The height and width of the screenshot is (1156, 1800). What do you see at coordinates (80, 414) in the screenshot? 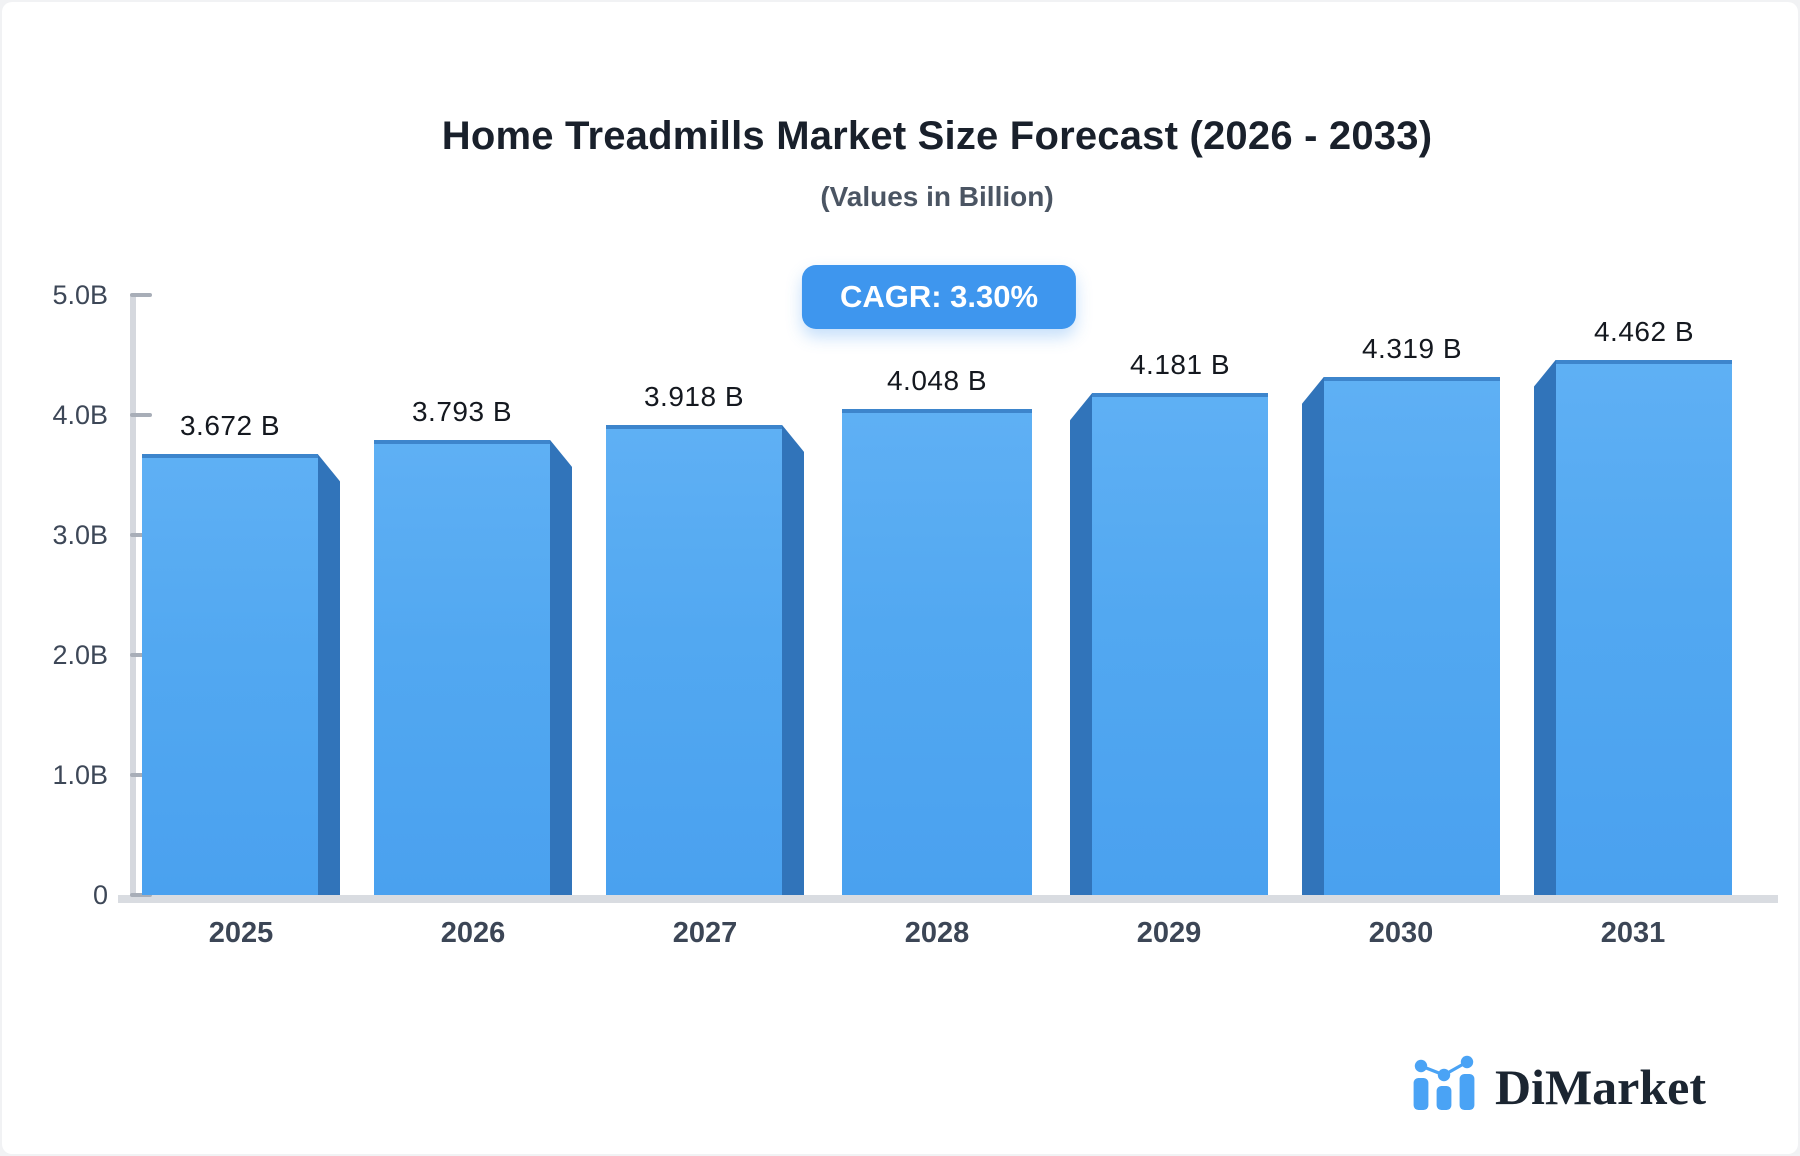
I see `y-tick-label: 4.0B` at bounding box center [80, 414].